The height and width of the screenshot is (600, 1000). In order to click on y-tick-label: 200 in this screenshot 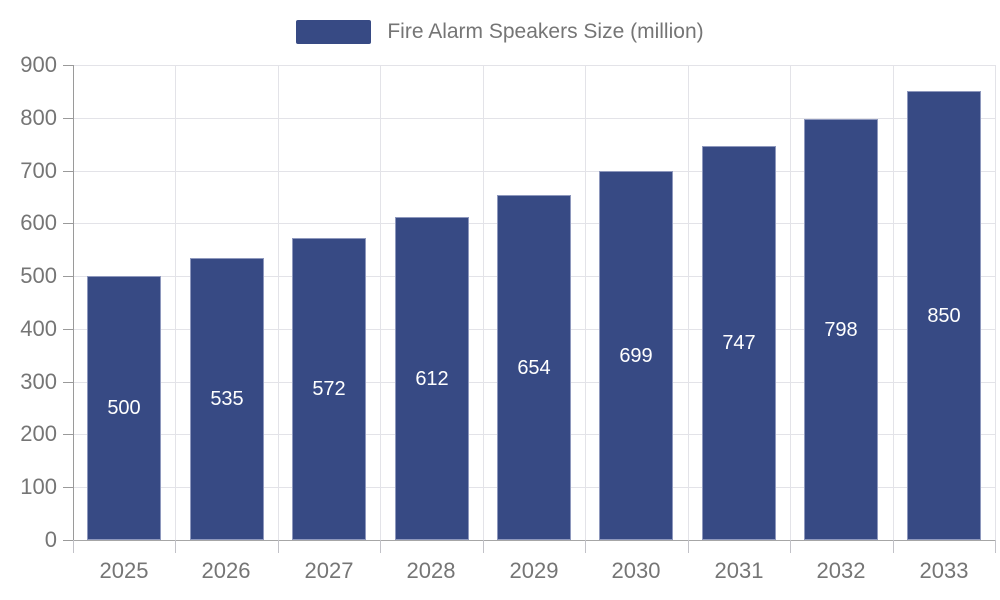, I will do `click(38, 433)`.